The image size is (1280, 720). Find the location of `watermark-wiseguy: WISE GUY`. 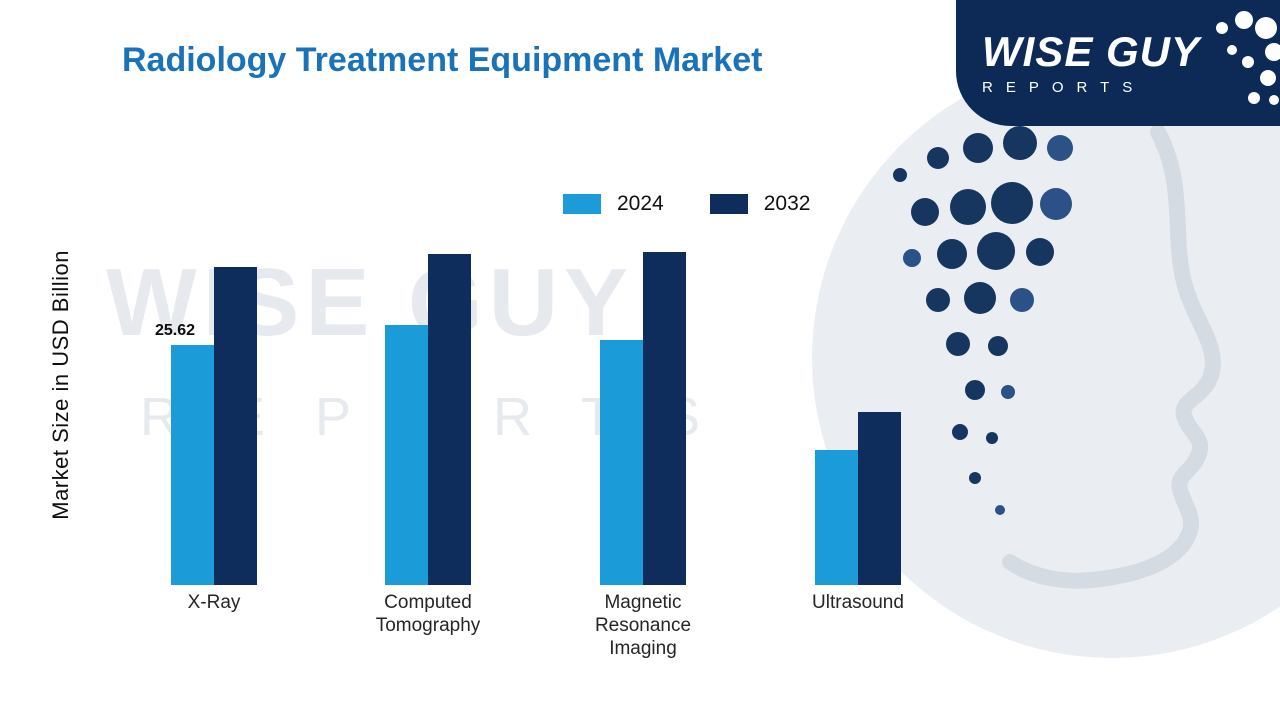

watermark-wiseguy: WISE GUY is located at coordinates (370, 302).